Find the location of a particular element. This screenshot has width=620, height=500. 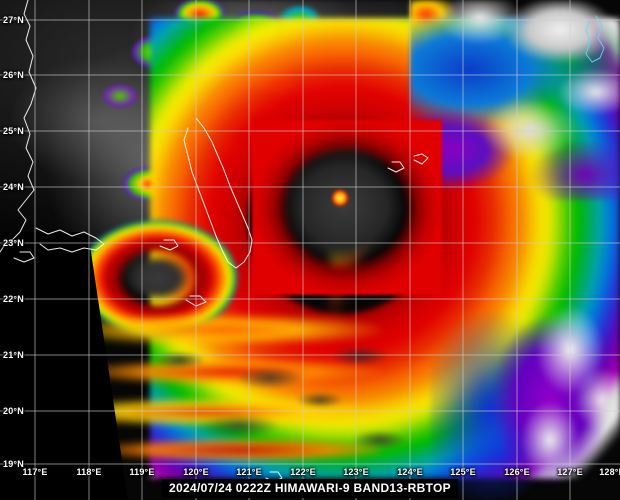

lon-label-121e: 121°E is located at coordinates (249, 472).